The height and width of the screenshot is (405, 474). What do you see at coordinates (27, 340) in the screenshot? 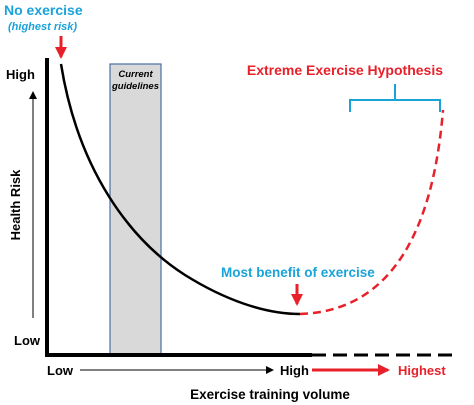
I see `y-low-label: Low` at bounding box center [27, 340].